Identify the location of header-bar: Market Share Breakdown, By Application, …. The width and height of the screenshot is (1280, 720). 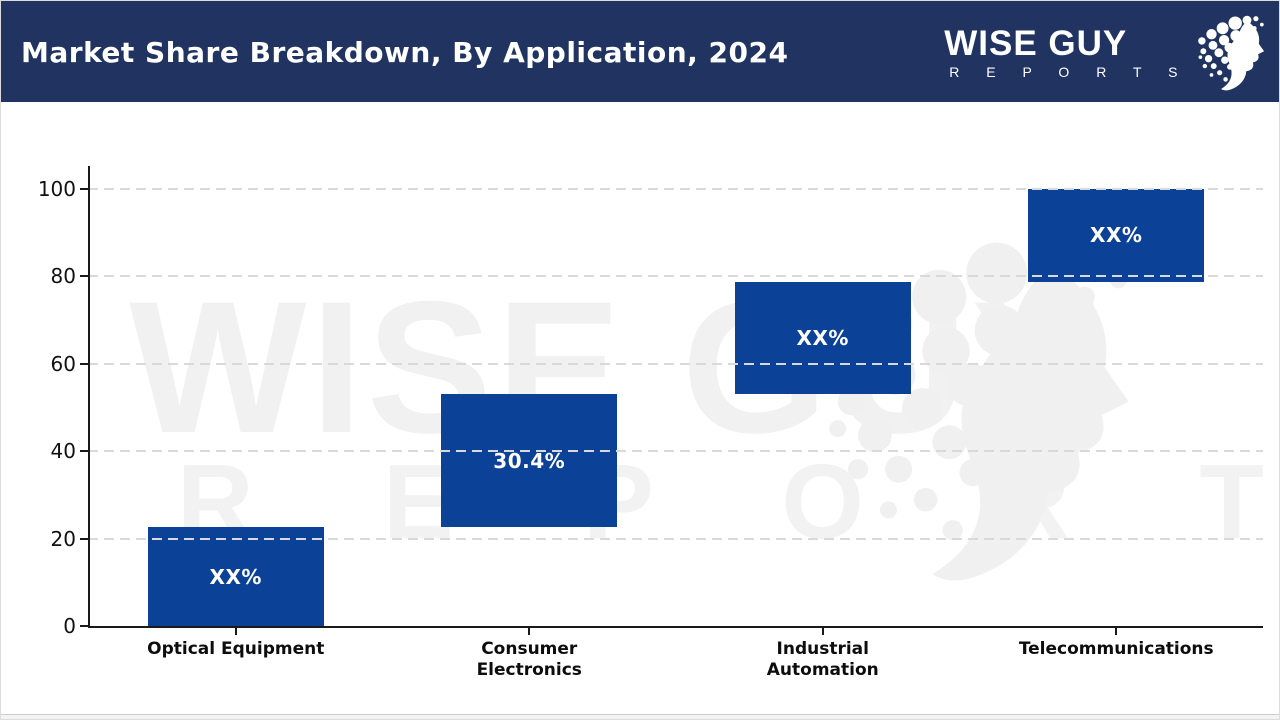
(640, 51).